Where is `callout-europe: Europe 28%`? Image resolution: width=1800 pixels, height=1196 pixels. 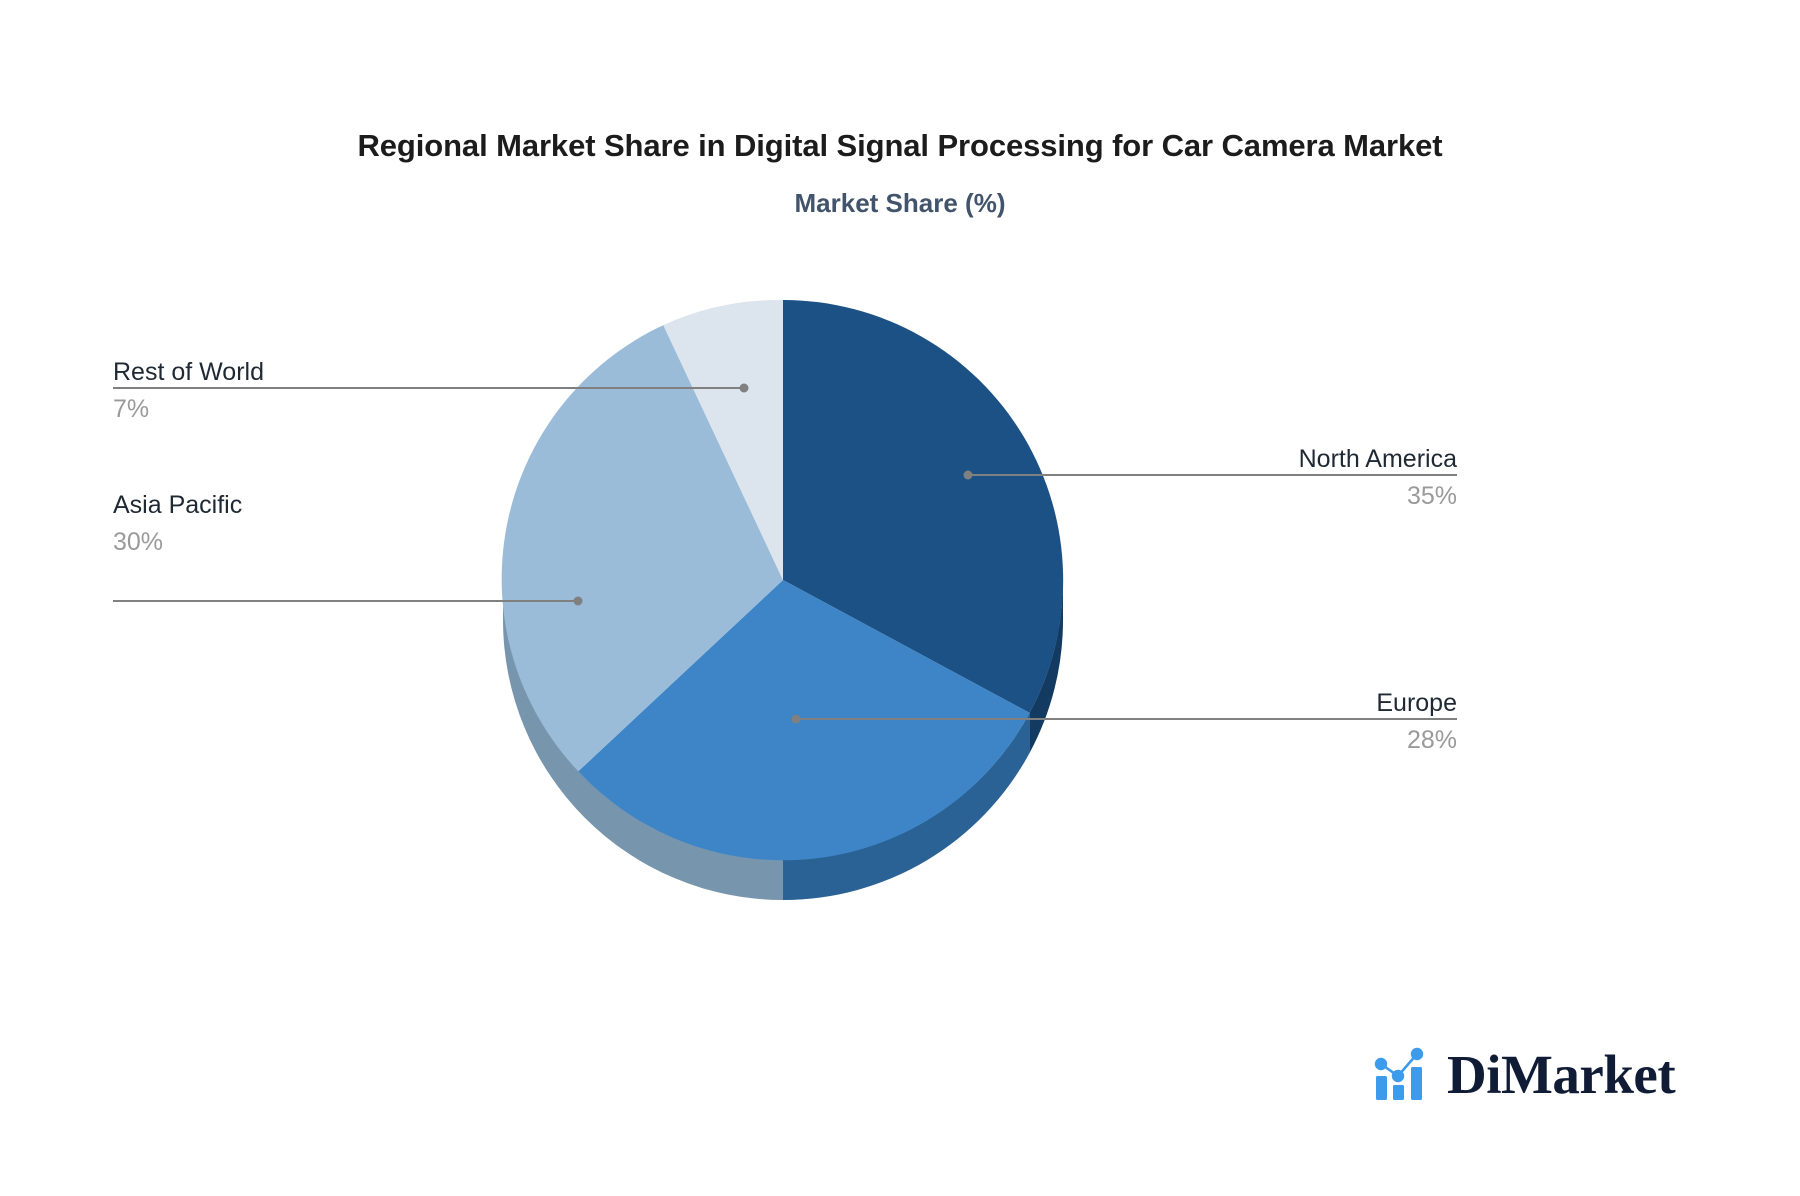 callout-europe: Europe 28% is located at coordinates (1416, 721).